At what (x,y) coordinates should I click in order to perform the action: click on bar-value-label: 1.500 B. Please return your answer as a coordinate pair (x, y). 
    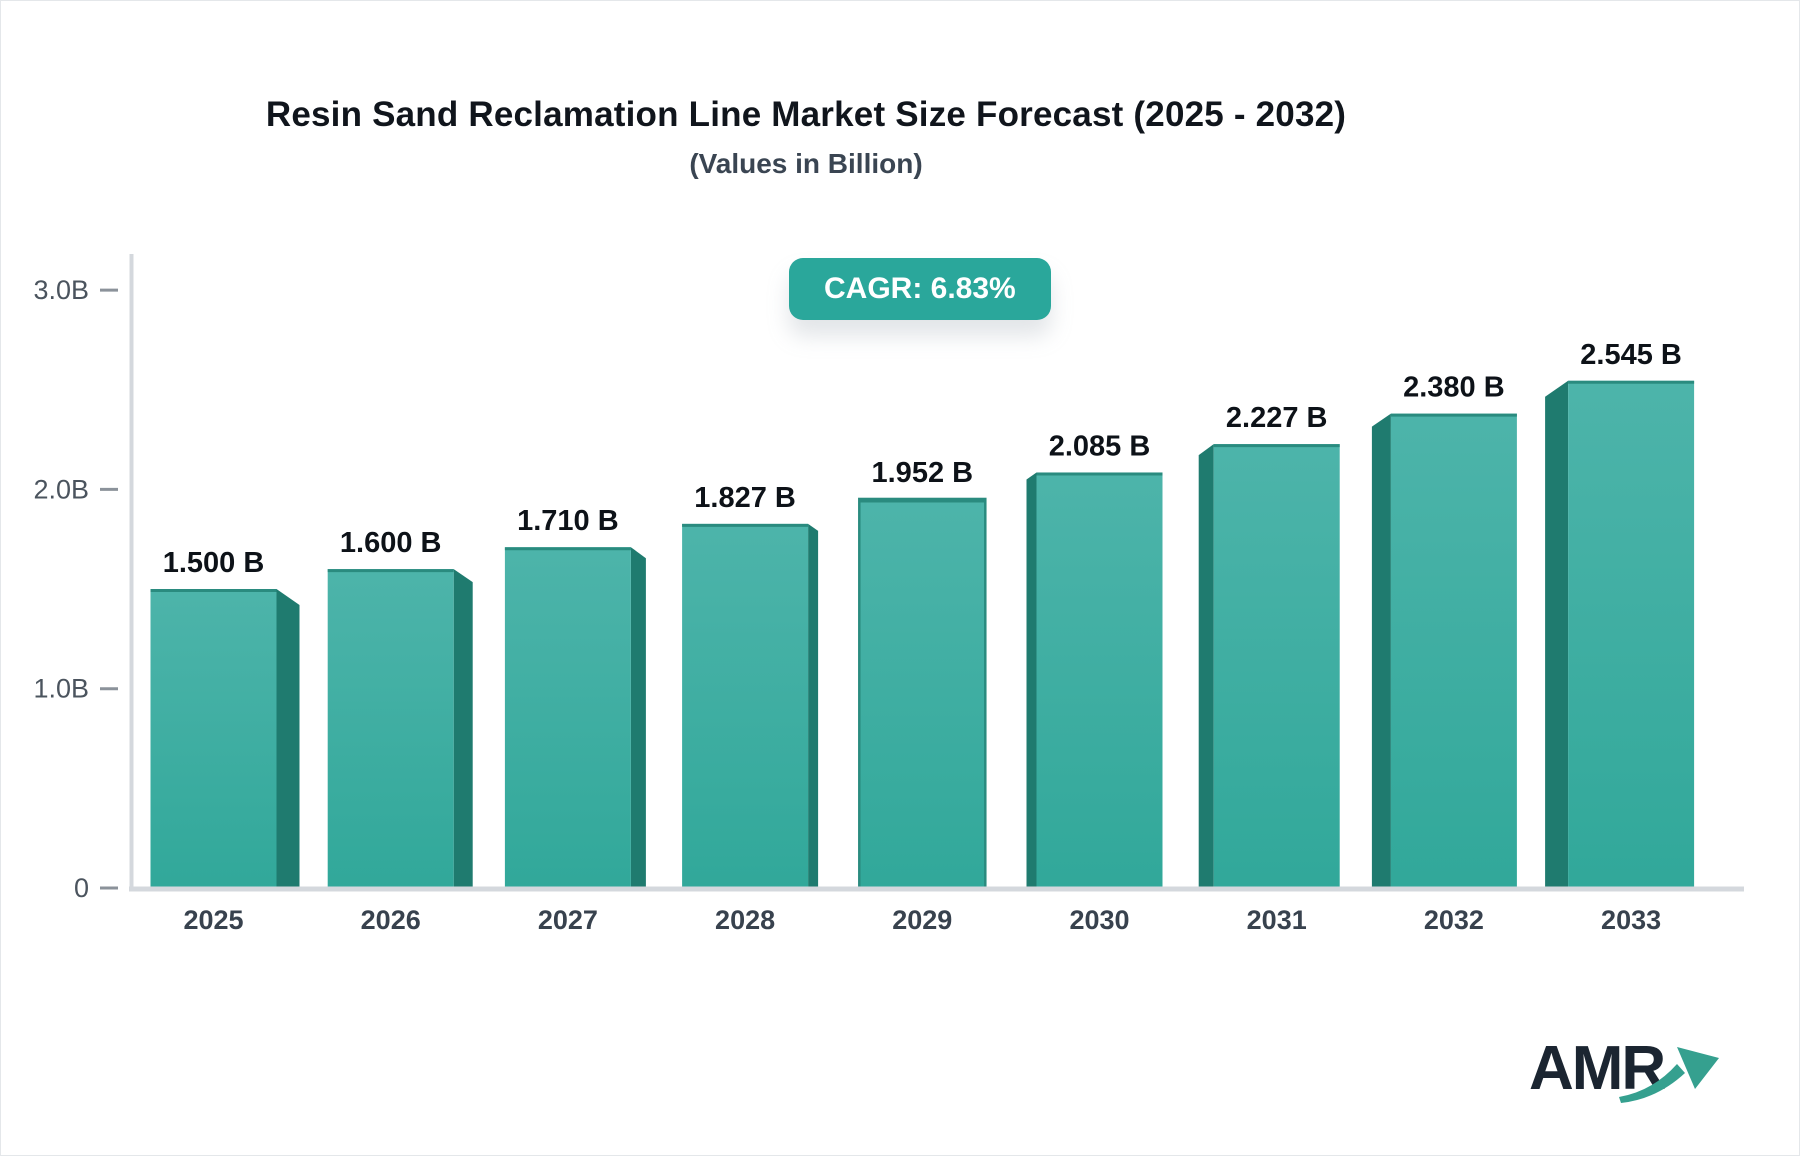
    Looking at the image, I should click on (214, 563).